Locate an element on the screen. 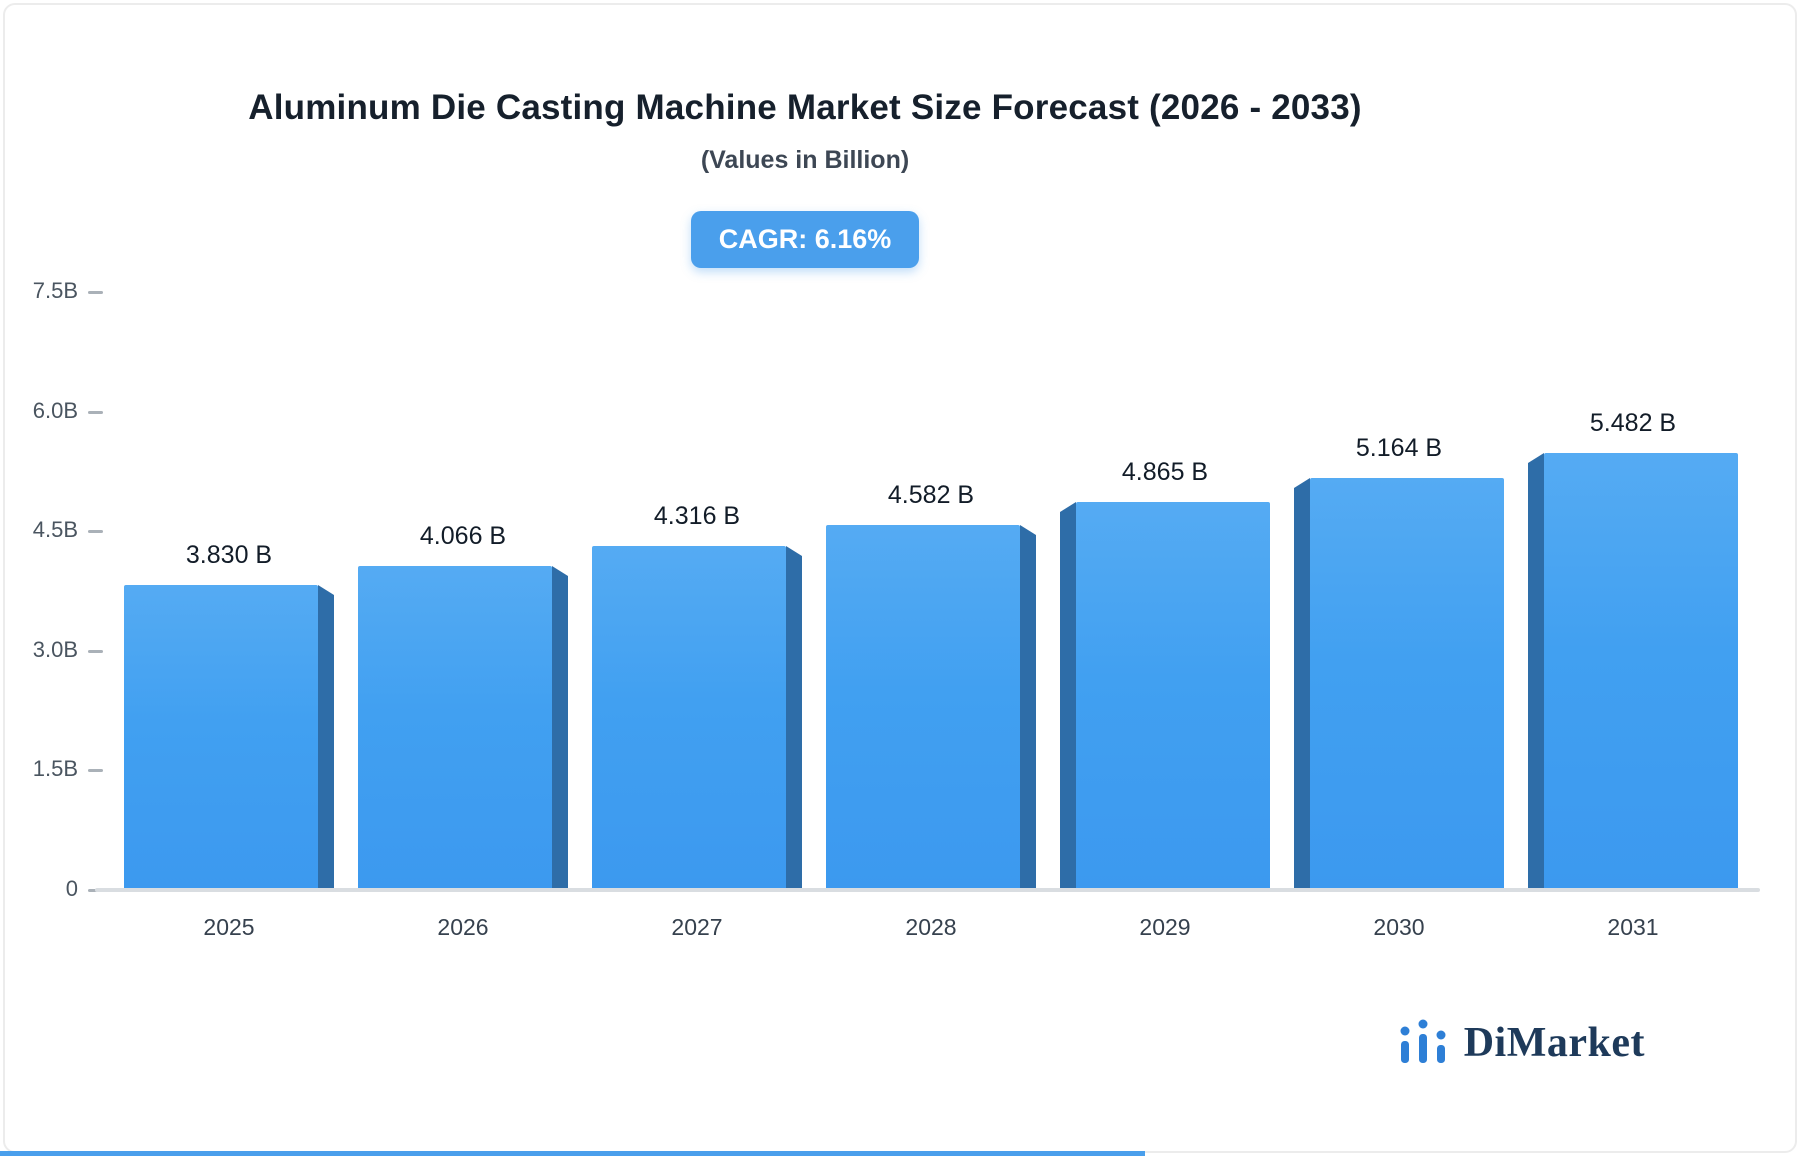 The image size is (1800, 1156). x-tick-label: 2028 is located at coordinates (931, 927).